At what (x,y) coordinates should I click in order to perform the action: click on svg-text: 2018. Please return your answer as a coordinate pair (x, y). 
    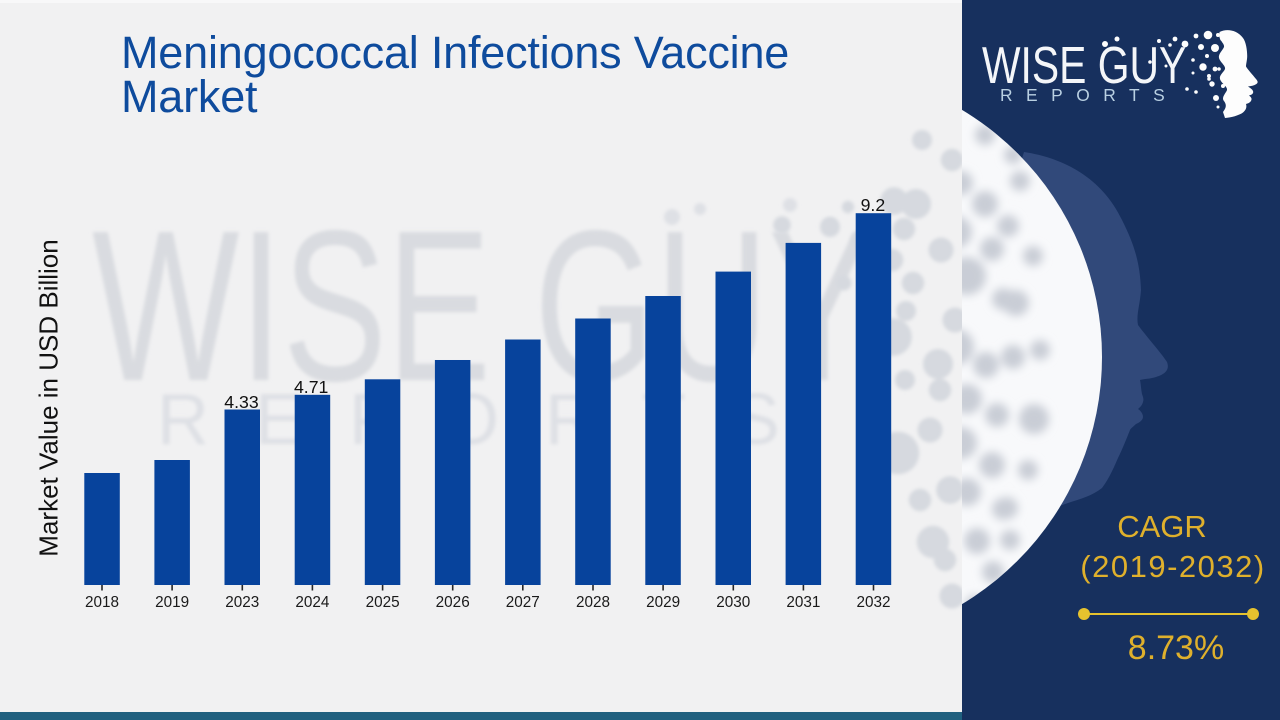
    Looking at the image, I should click on (102, 602).